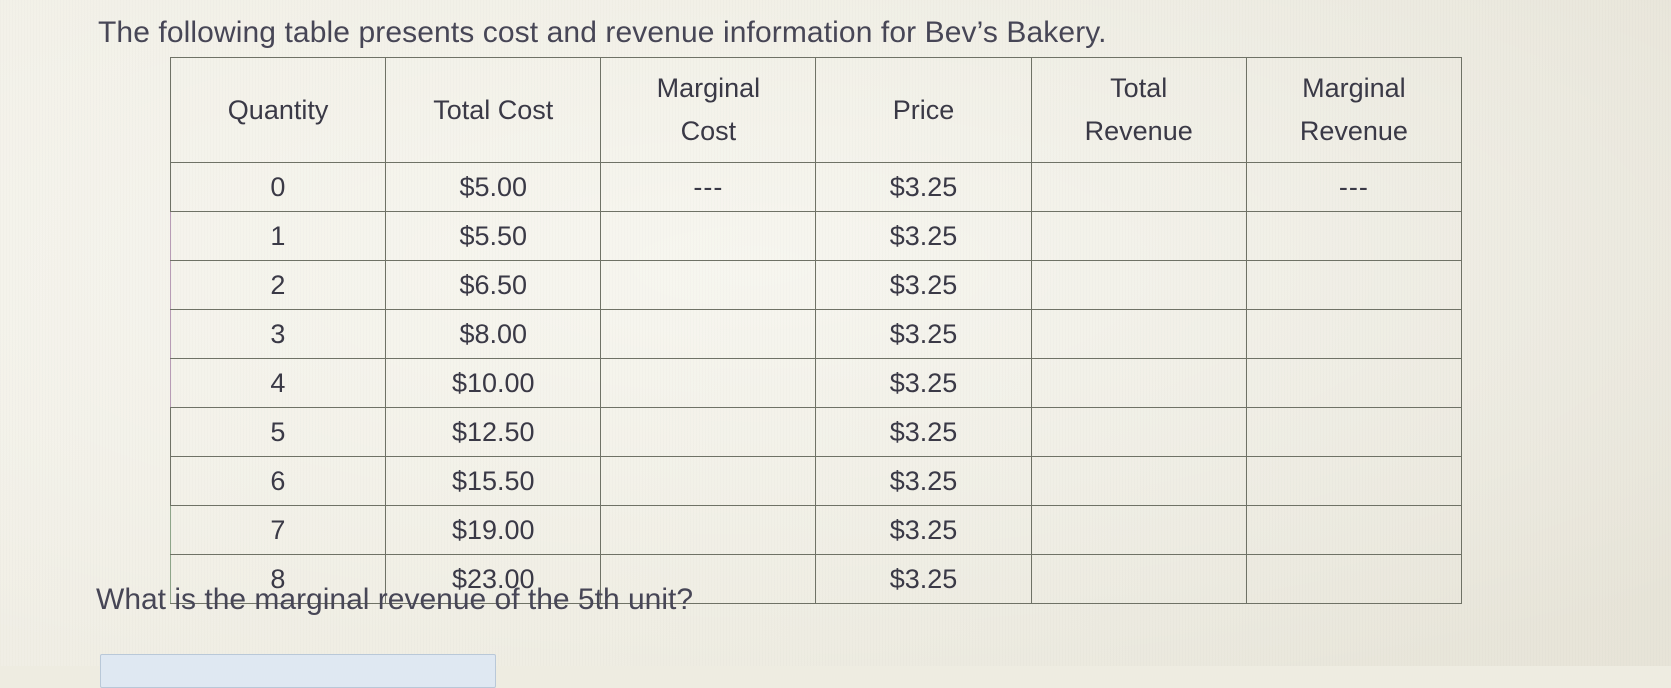 The height and width of the screenshot is (688, 1671). I want to click on cell-quantity: 4, so click(278, 383).